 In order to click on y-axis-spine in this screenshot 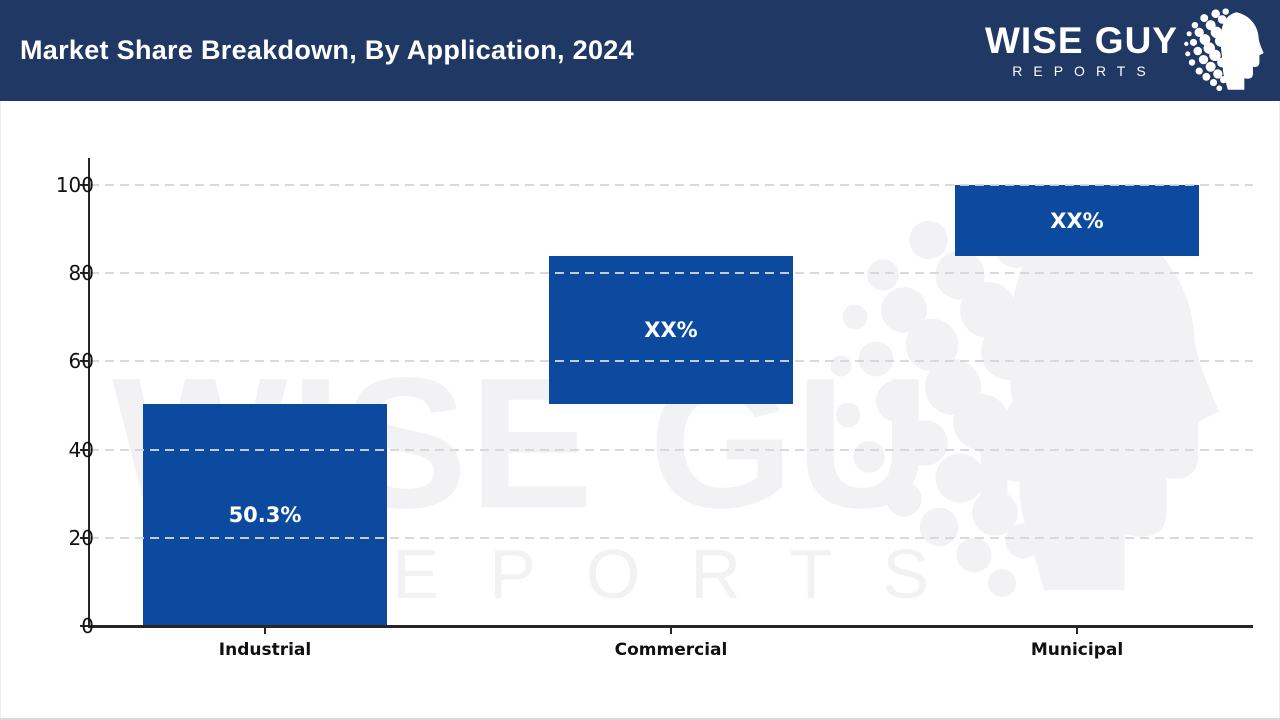, I will do `click(89, 392)`.